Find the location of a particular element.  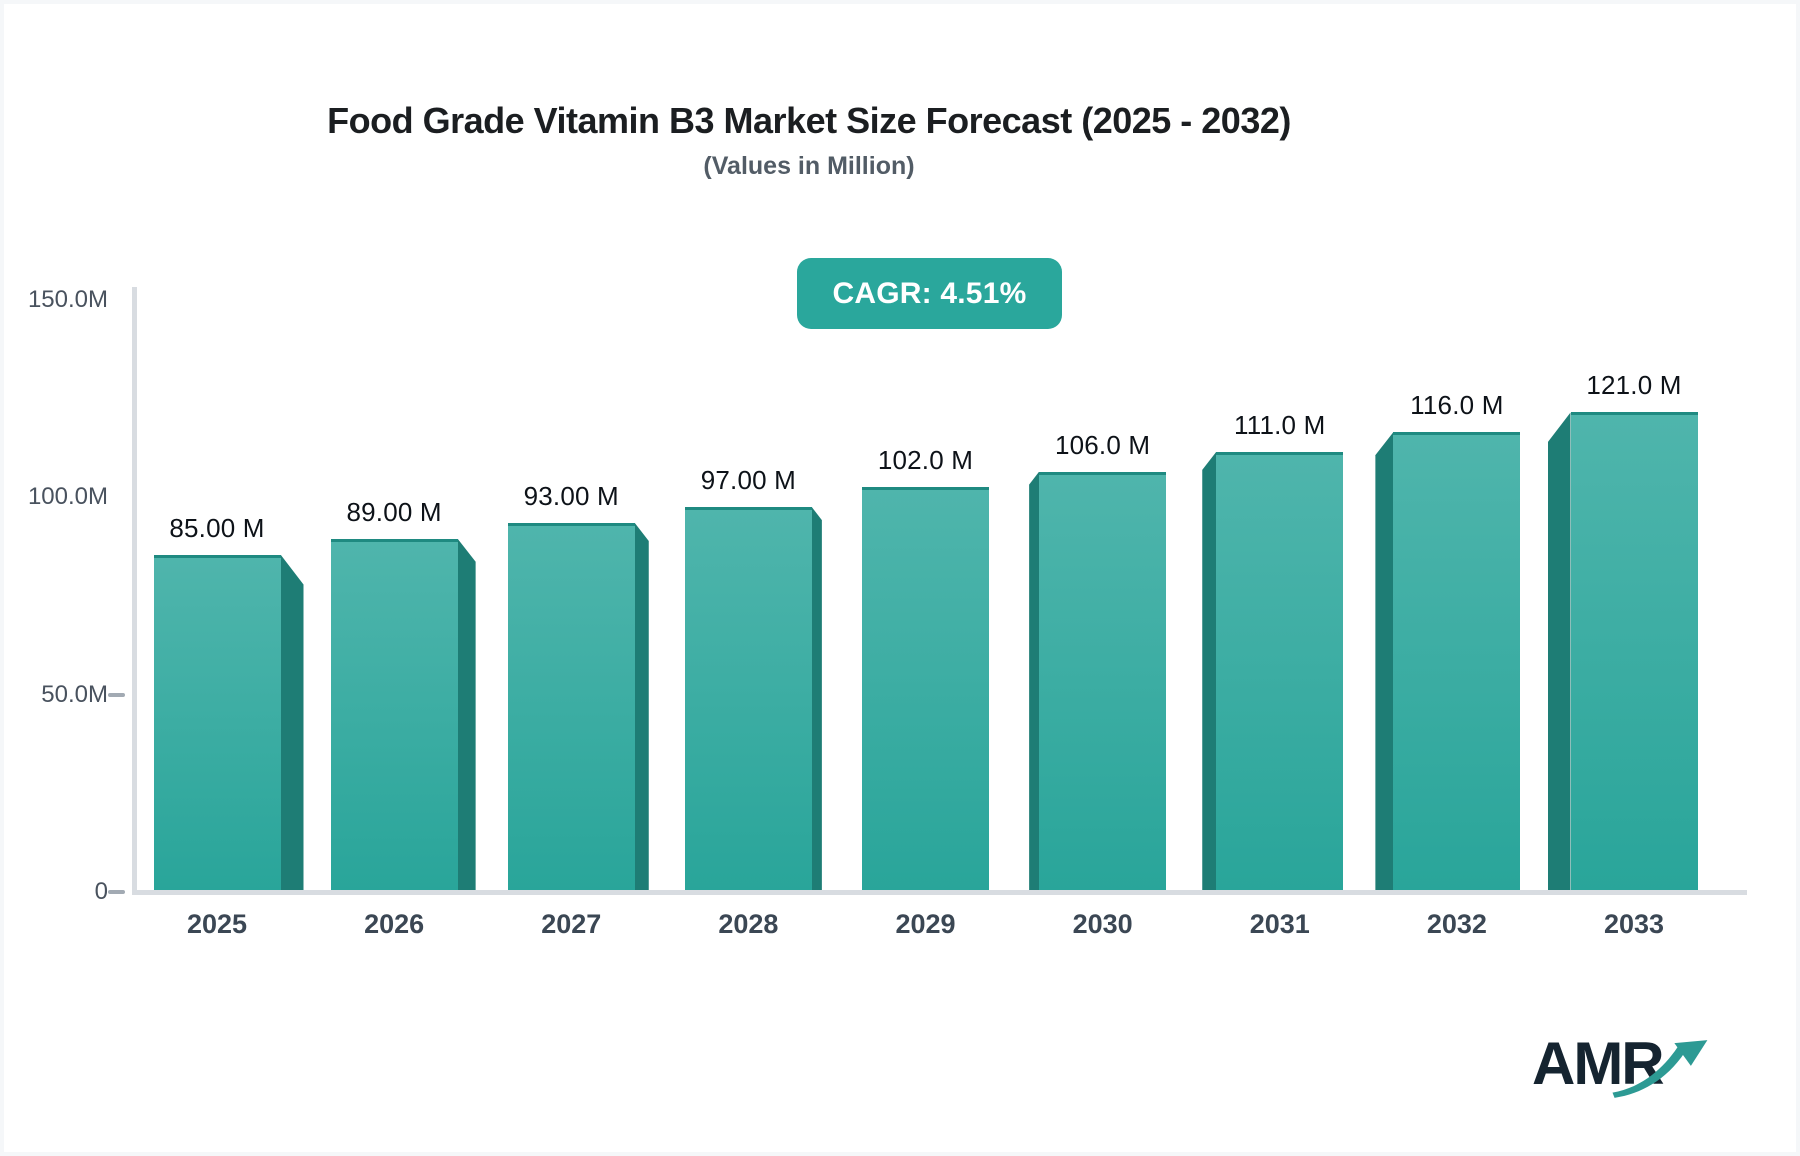

x-tick-label: 2031 is located at coordinates (1279, 924).